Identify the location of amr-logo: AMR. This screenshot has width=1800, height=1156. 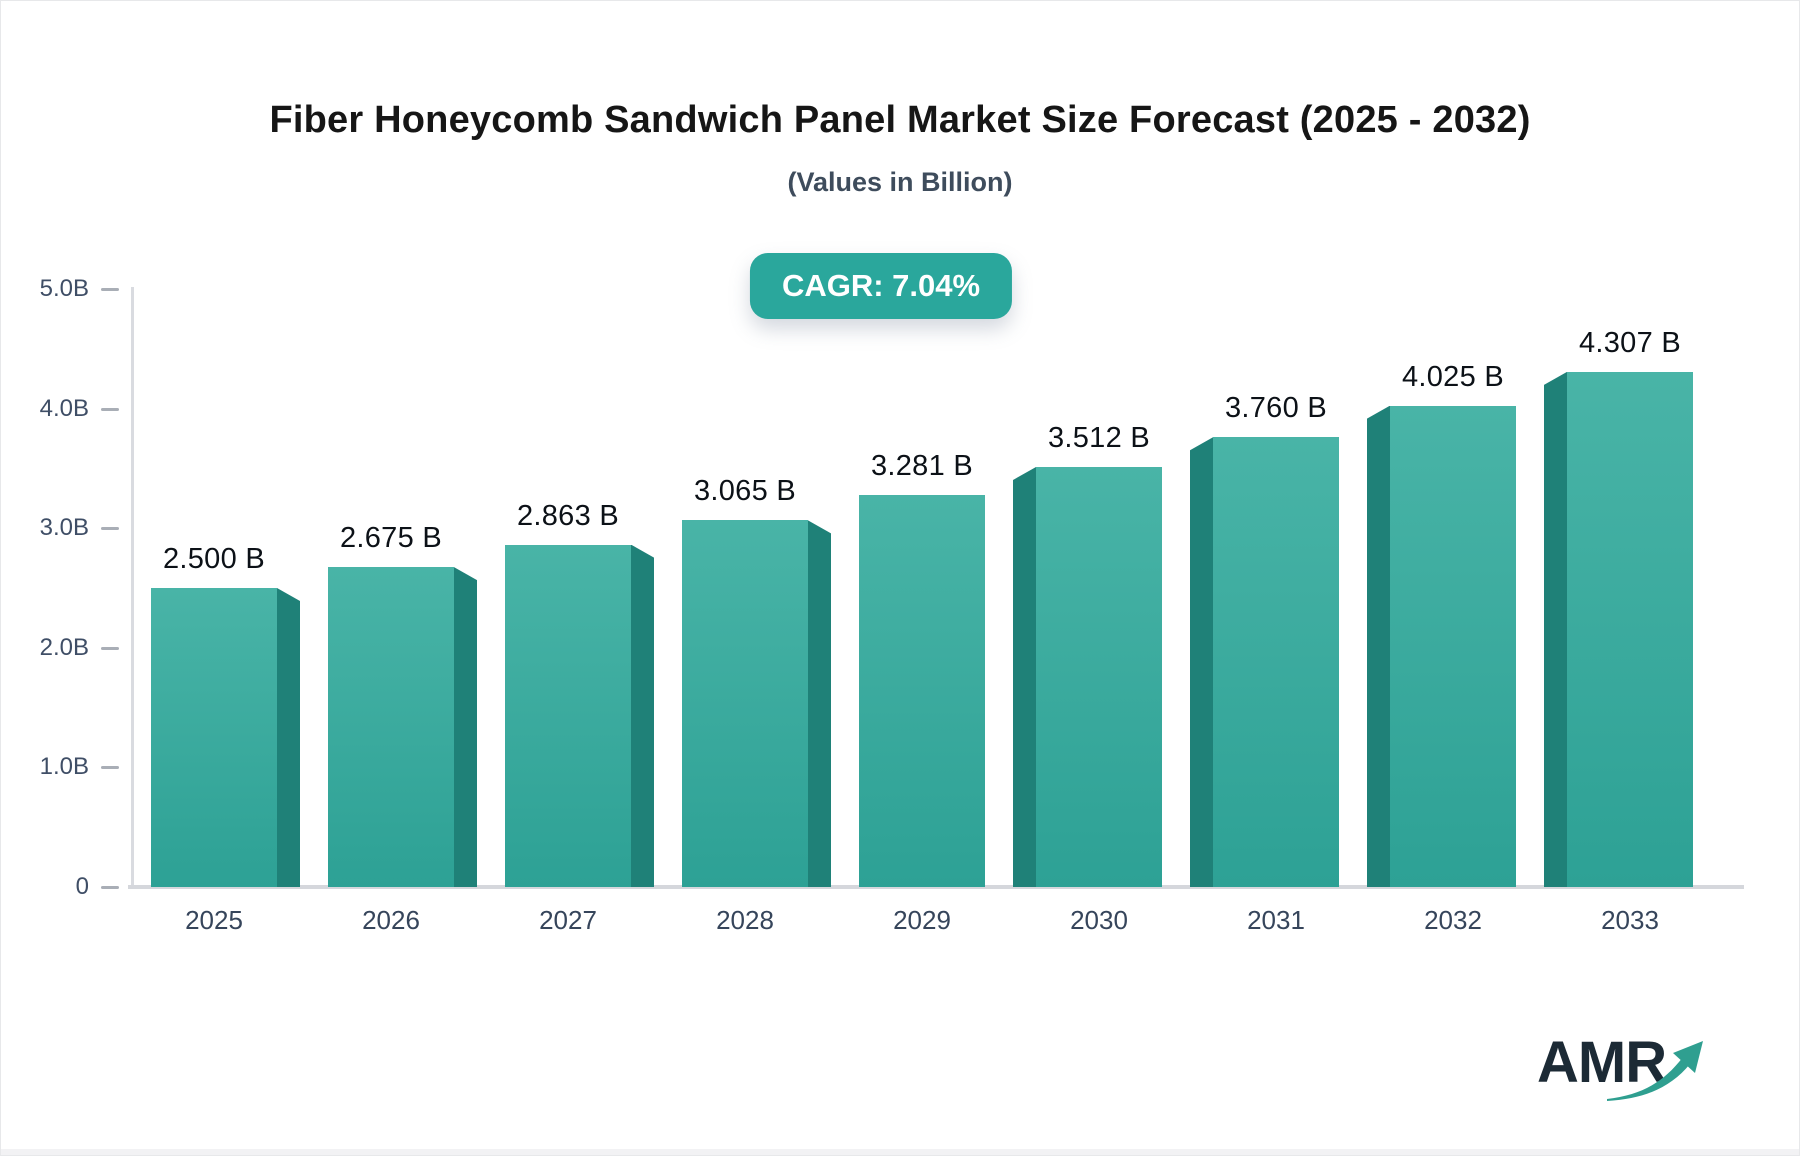
(1623, 1069).